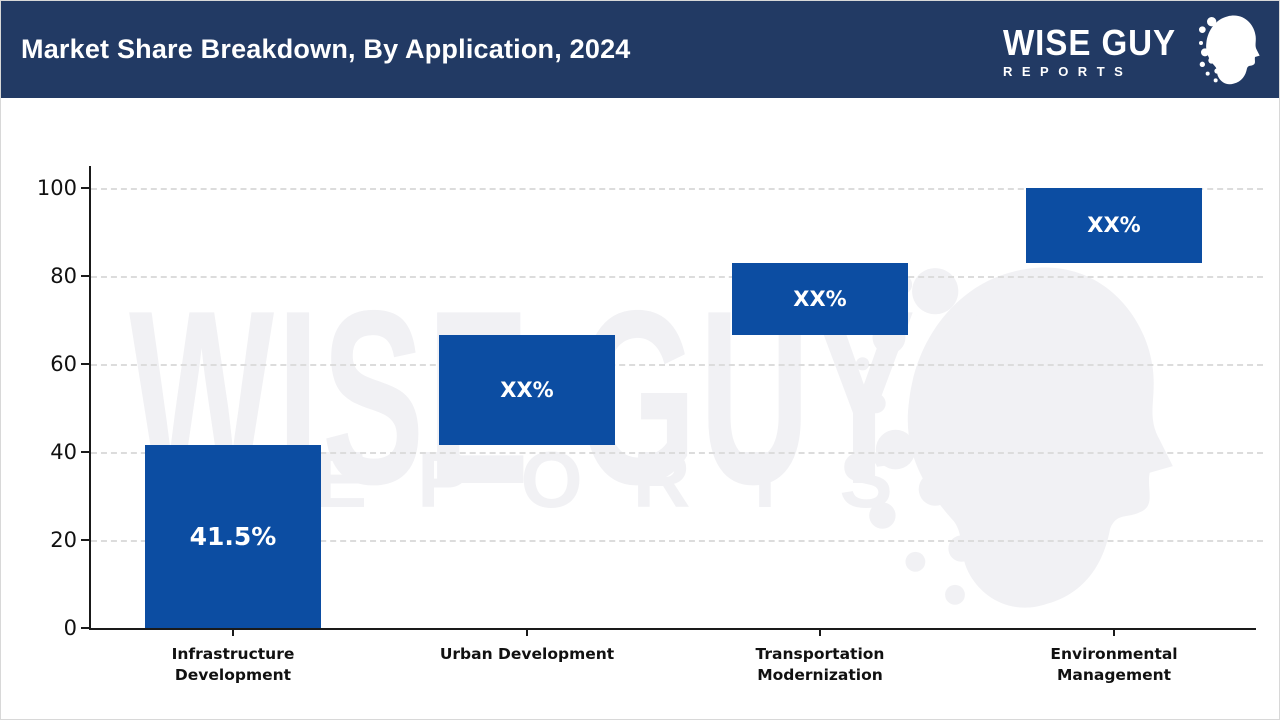 The height and width of the screenshot is (720, 1280). What do you see at coordinates (1114, 664) in the screenshot?
I see `x-category-label-4: Environmental Management` at bounding box center [1114, 664].